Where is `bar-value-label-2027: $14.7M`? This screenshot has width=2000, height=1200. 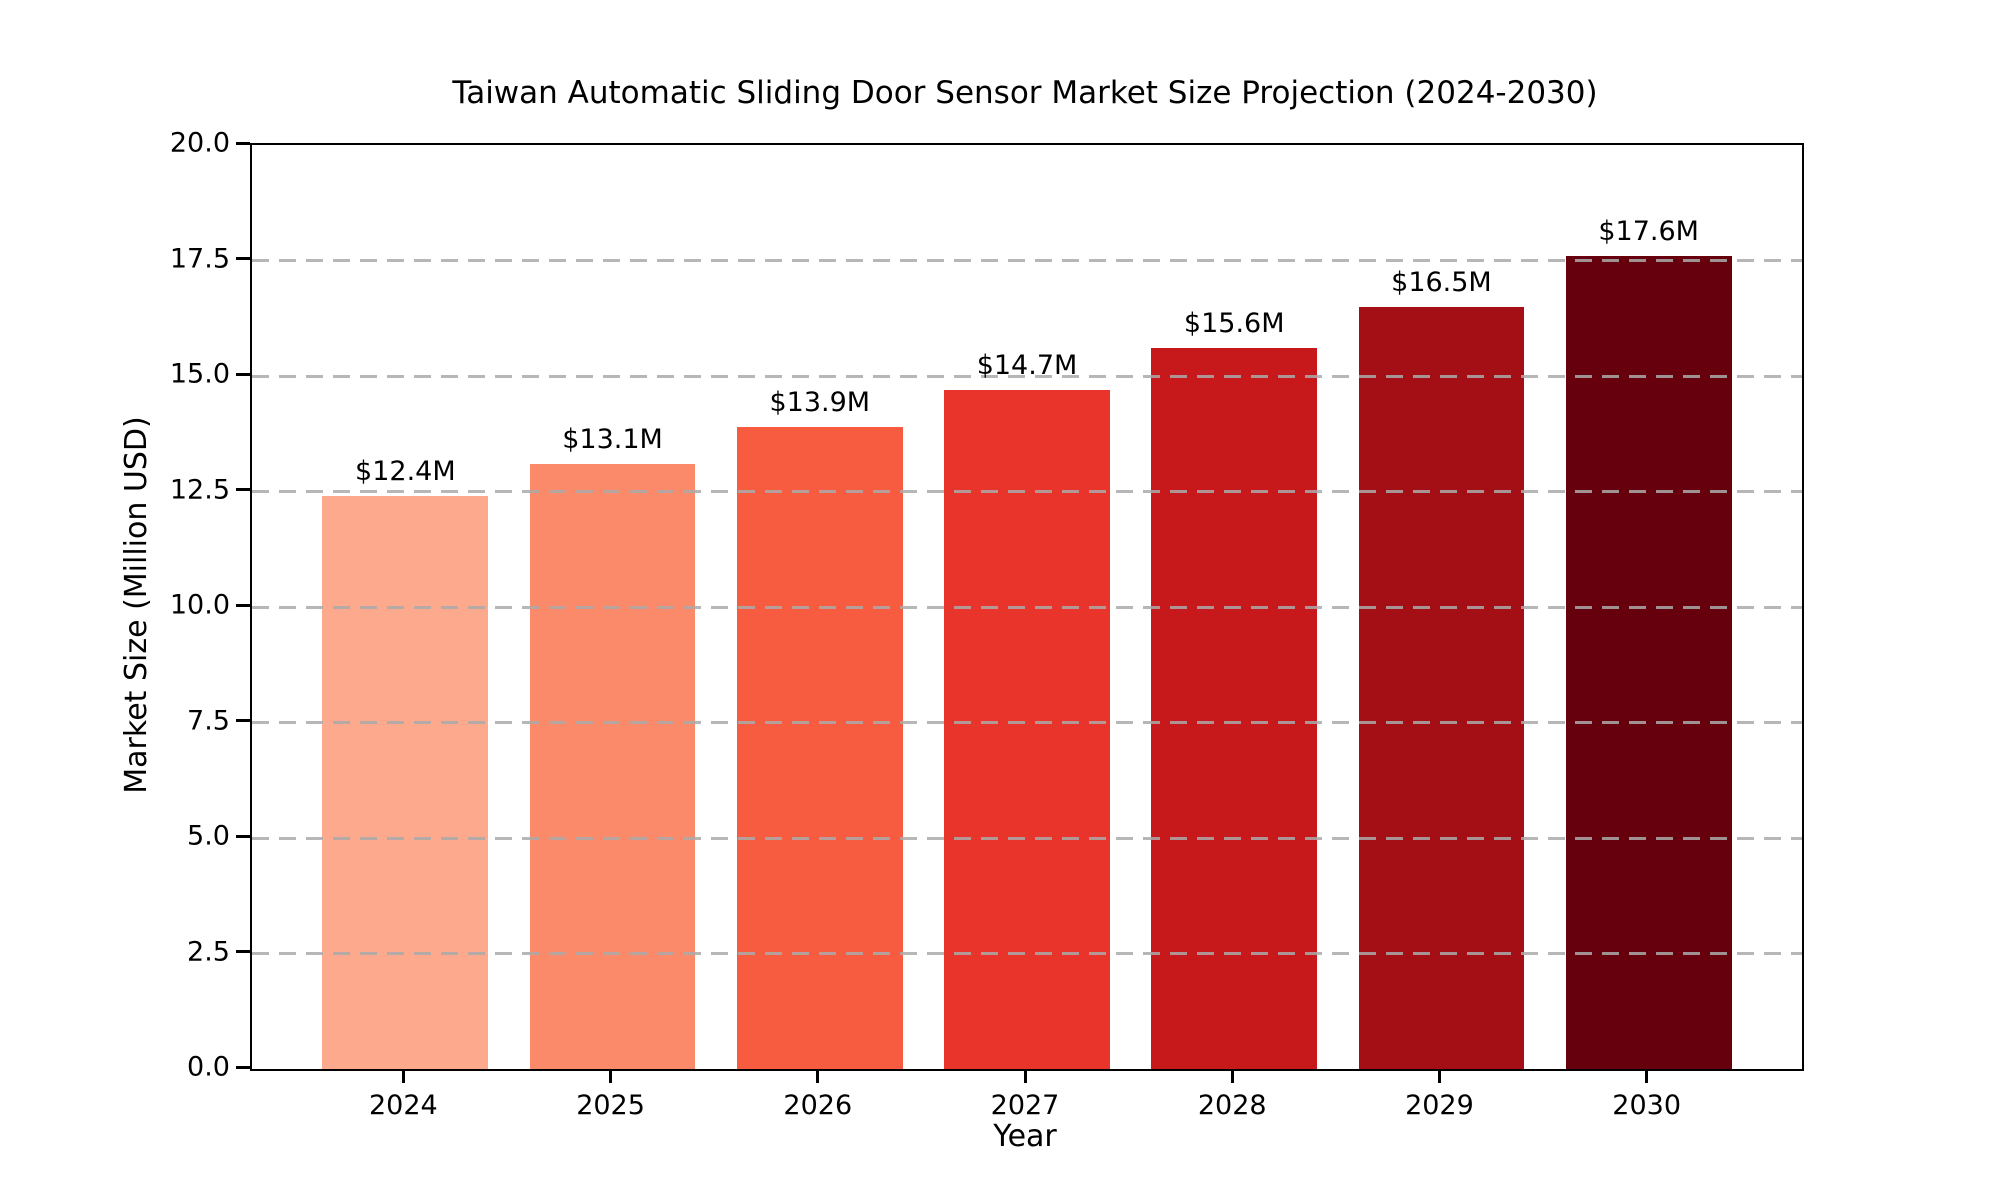
bar-value-label-2027: $14.7M is located at coordinates (1027, 365).